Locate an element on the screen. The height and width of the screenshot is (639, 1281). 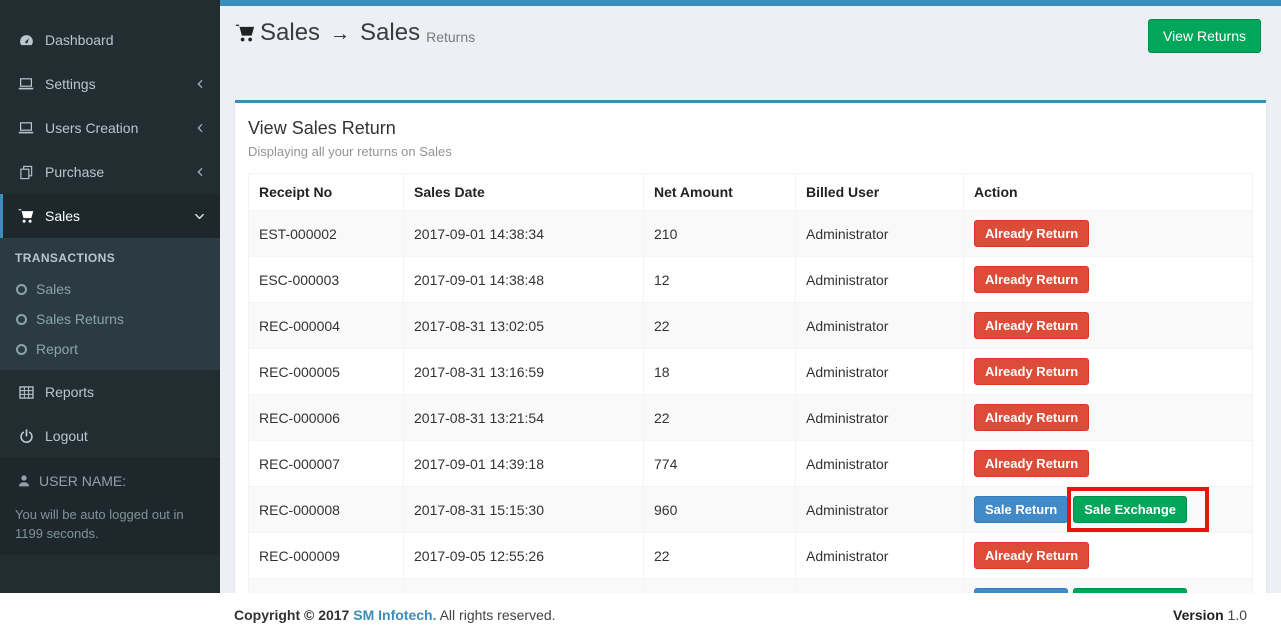
column-header-billed-user: Billed User is located at coordinates (879, 192).